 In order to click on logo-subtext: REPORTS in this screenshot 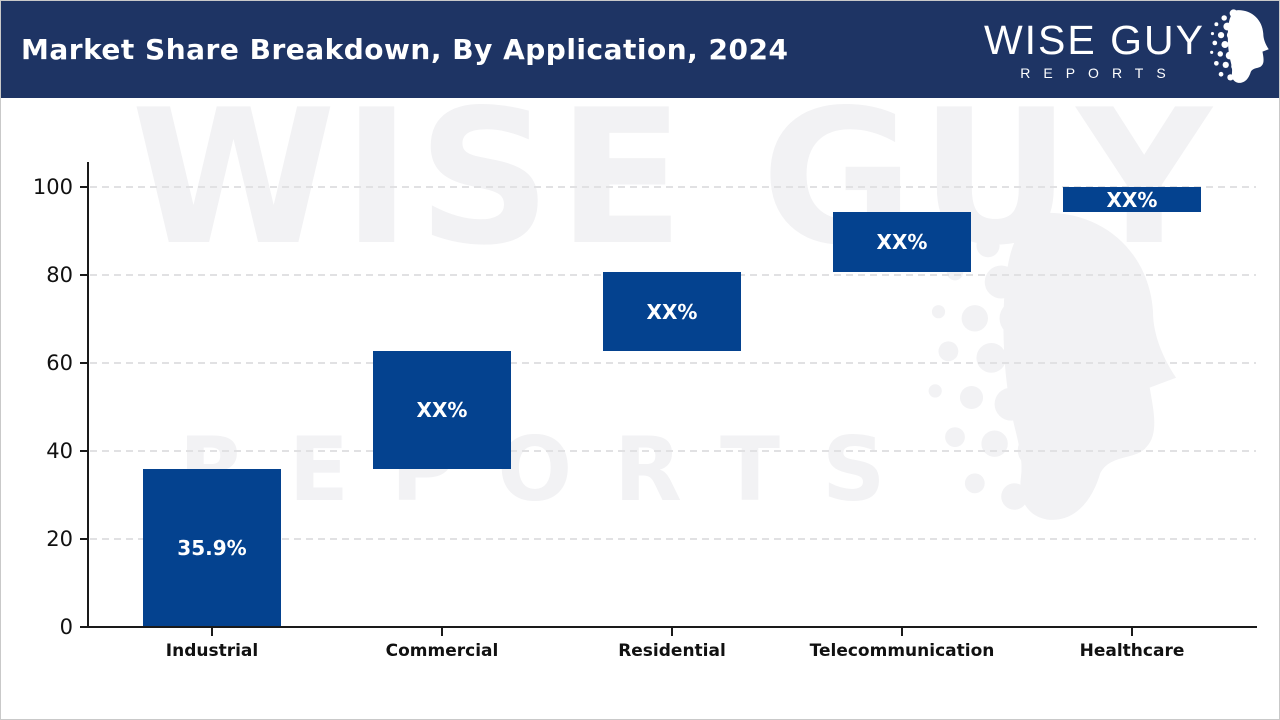, I will do `click(1099, 73)`.